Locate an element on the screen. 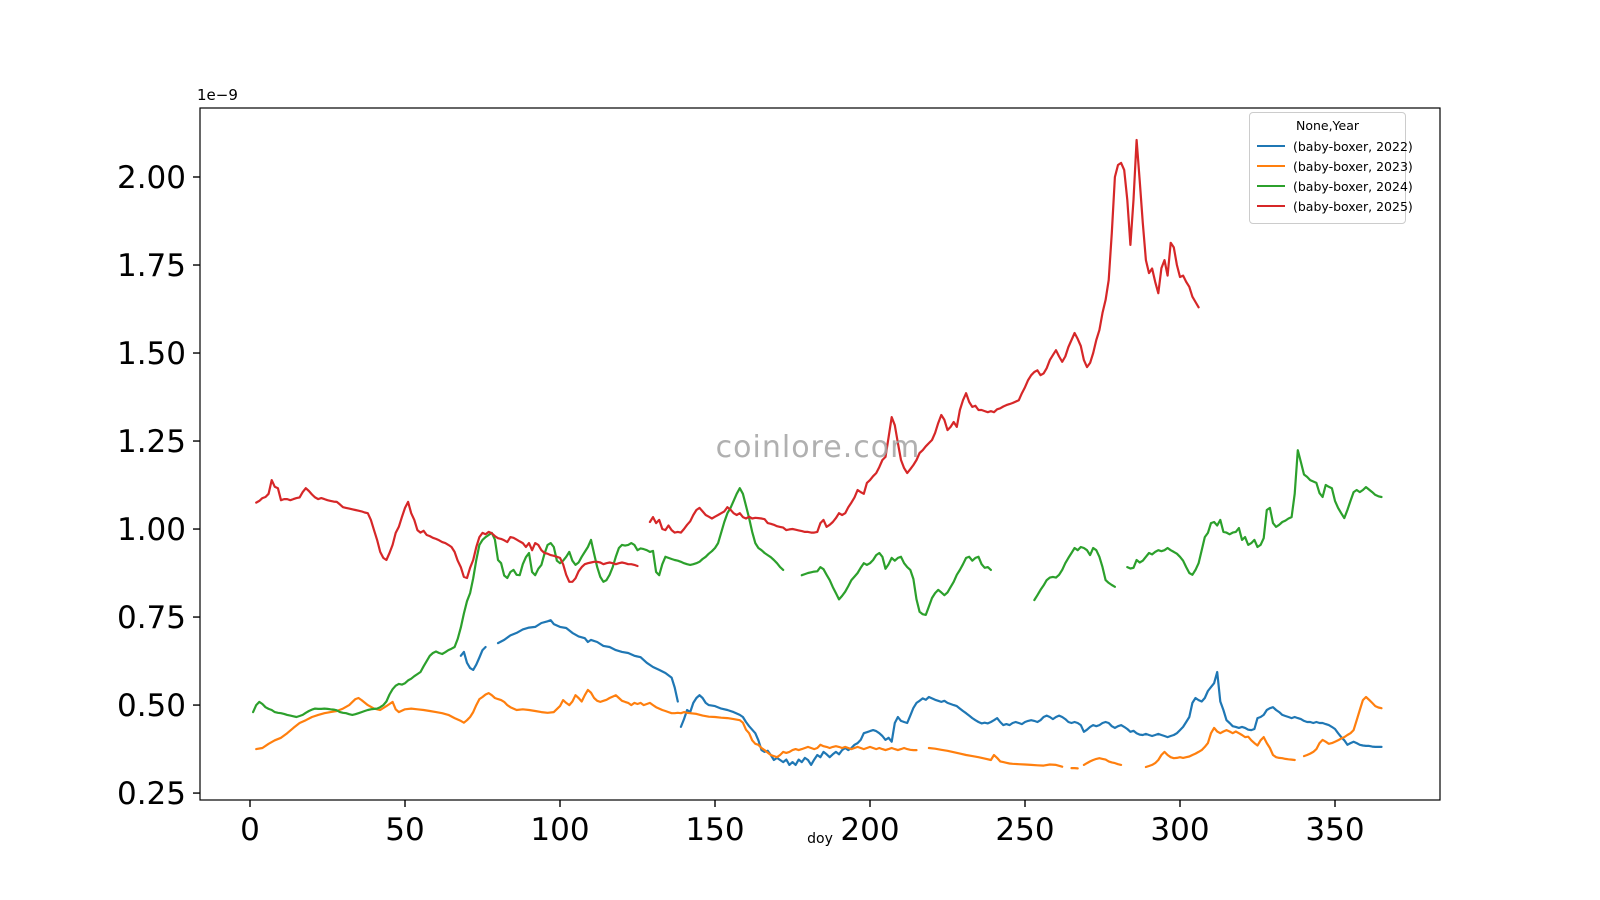  legend-entry-2025: (baby-boxer, 2025) is located at coordinates (1335, 206).